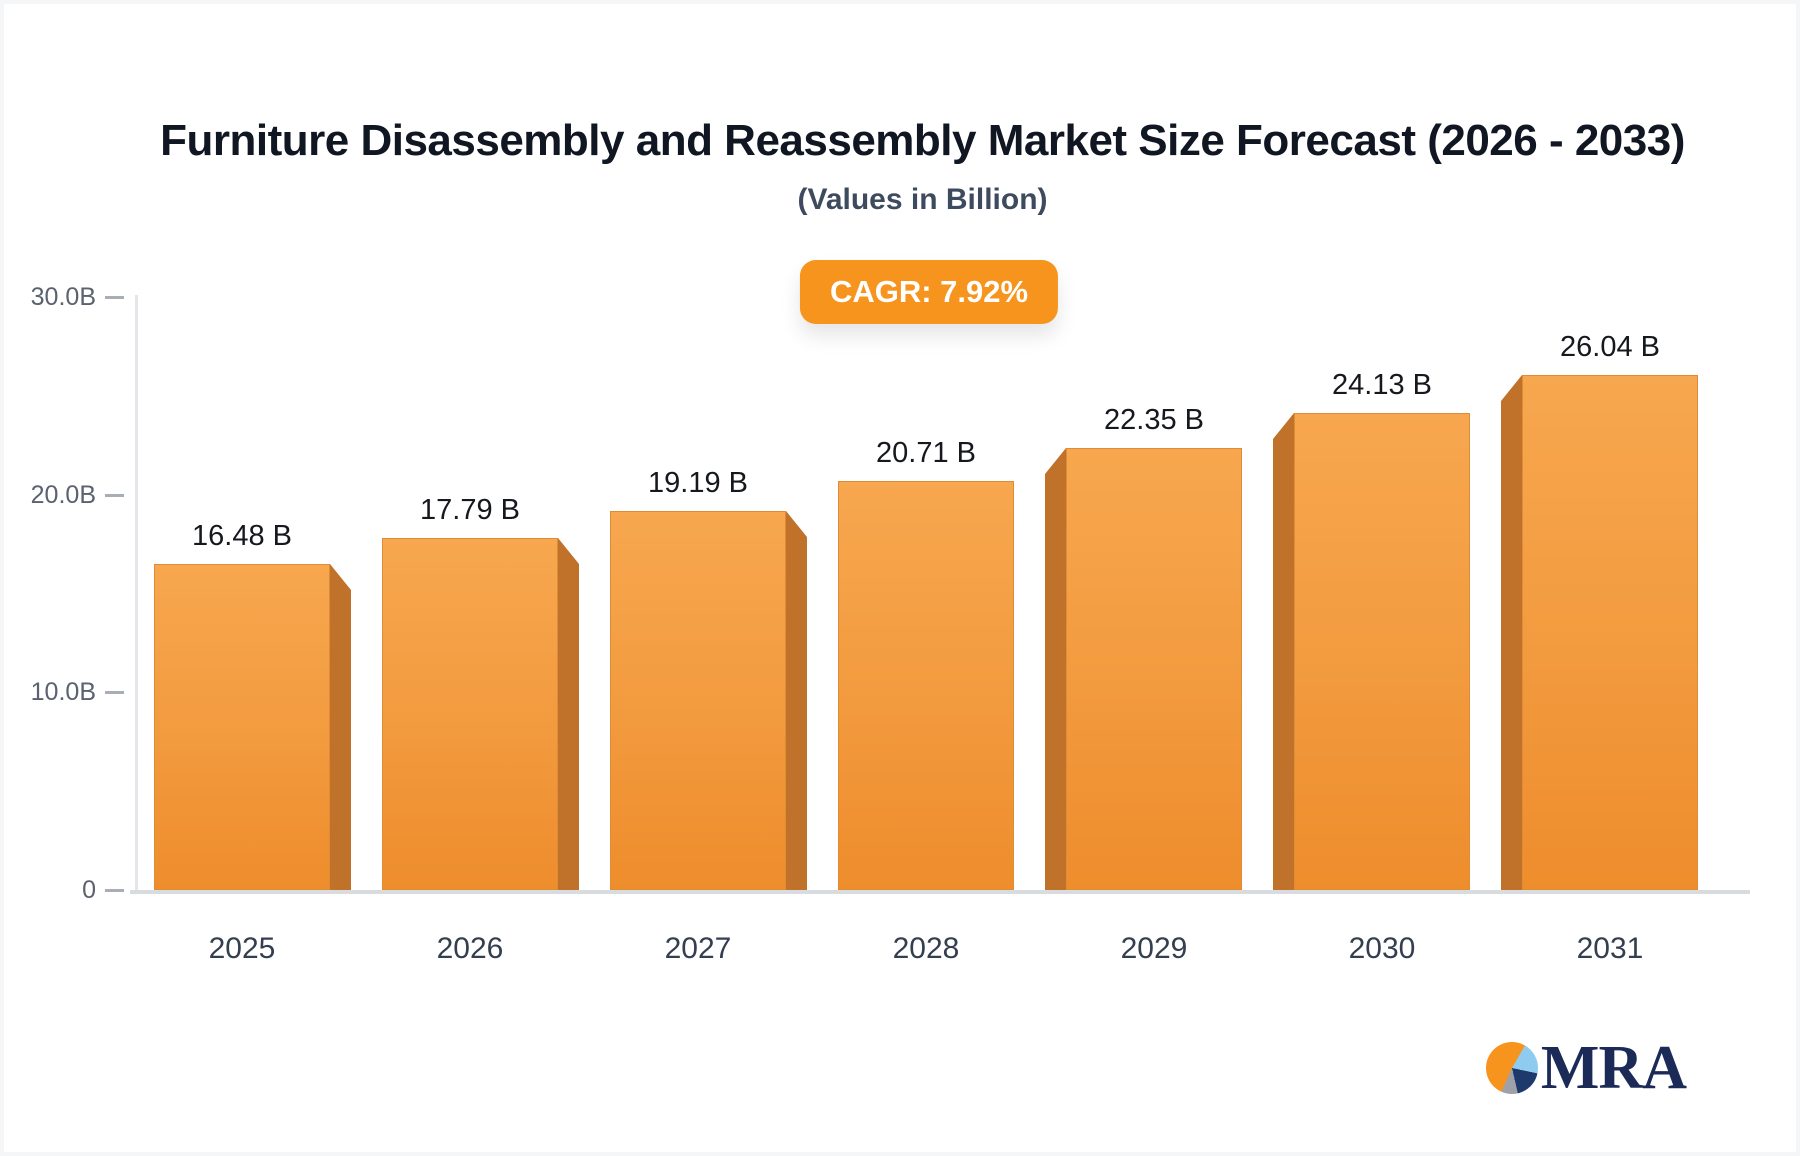 Image resolution: width=1800 pixels, height=1156 pixels. What do you see at coordinates (63, 296) in the screenshot?
I see `y-tick-label-30.0B: 30.0B` at bounding box center [63, 296].